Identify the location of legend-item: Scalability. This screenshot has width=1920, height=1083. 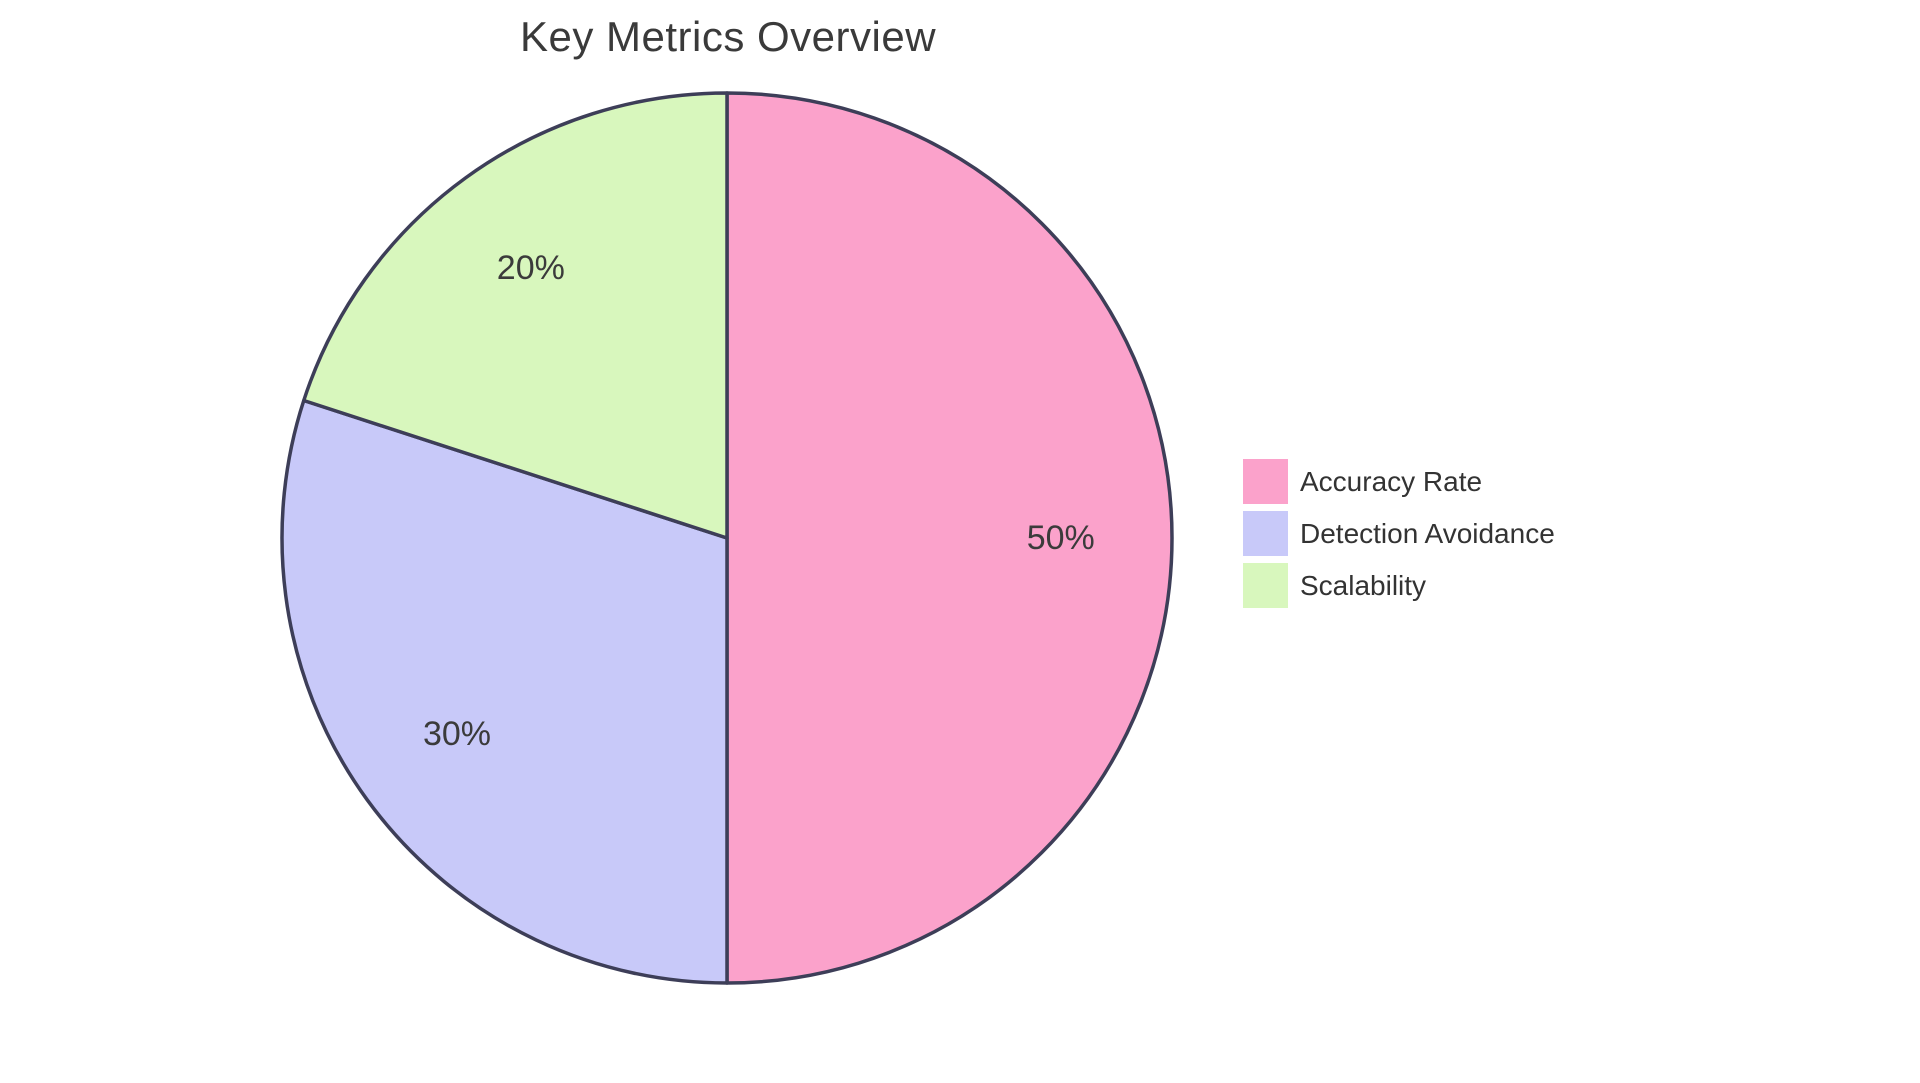
(1399, 585).